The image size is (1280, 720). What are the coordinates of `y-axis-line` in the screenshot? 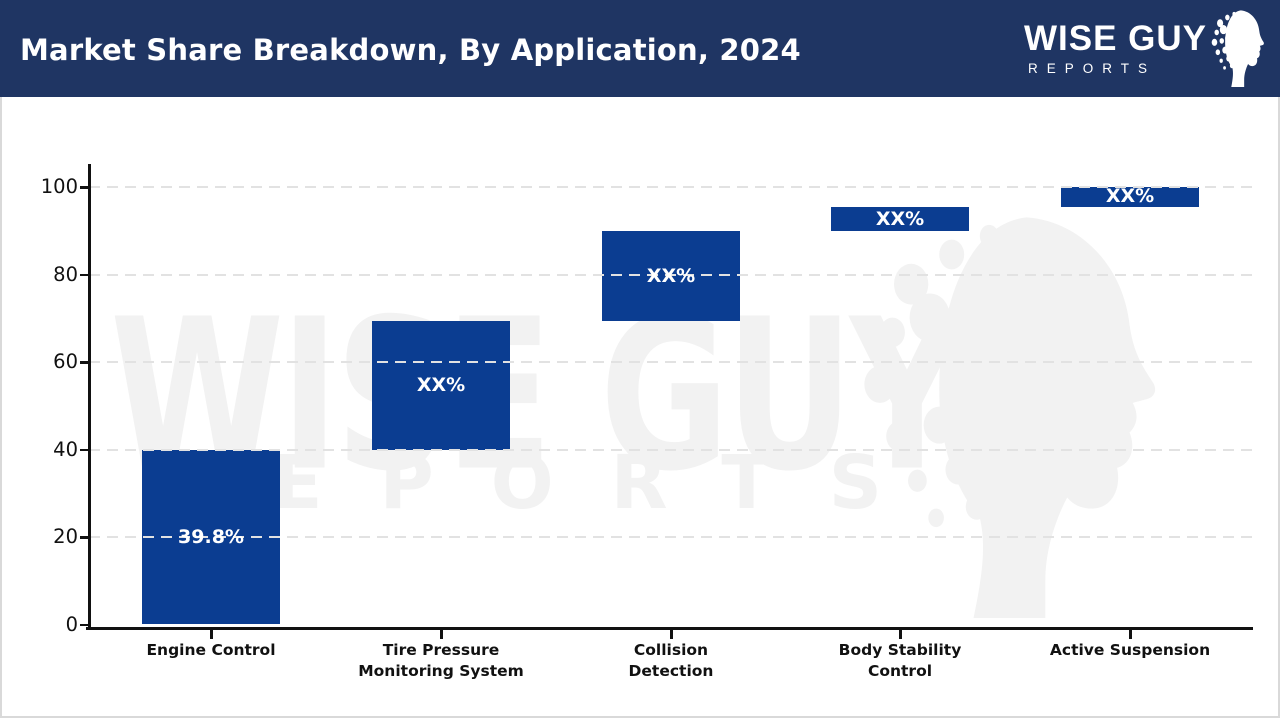 It's located at (89, 397).